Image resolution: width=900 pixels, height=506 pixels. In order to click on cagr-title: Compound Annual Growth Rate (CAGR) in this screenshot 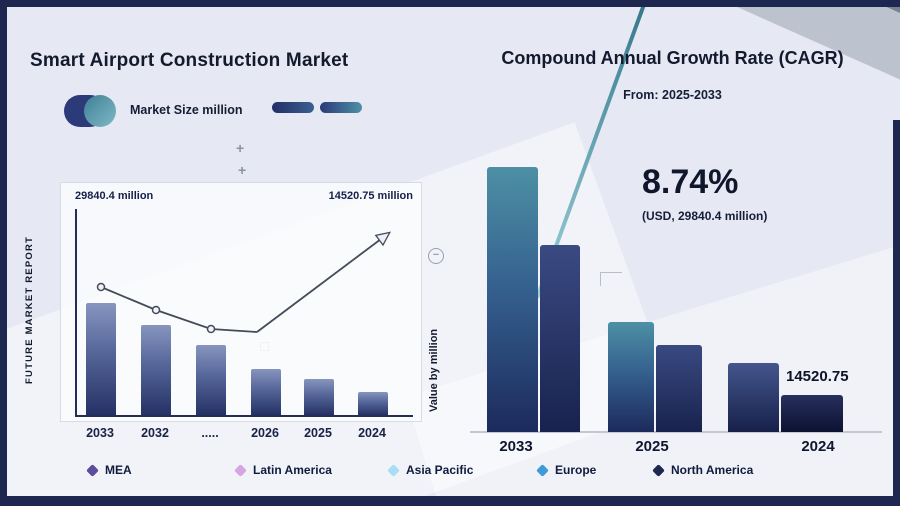, I will do `click(672, 58)`.